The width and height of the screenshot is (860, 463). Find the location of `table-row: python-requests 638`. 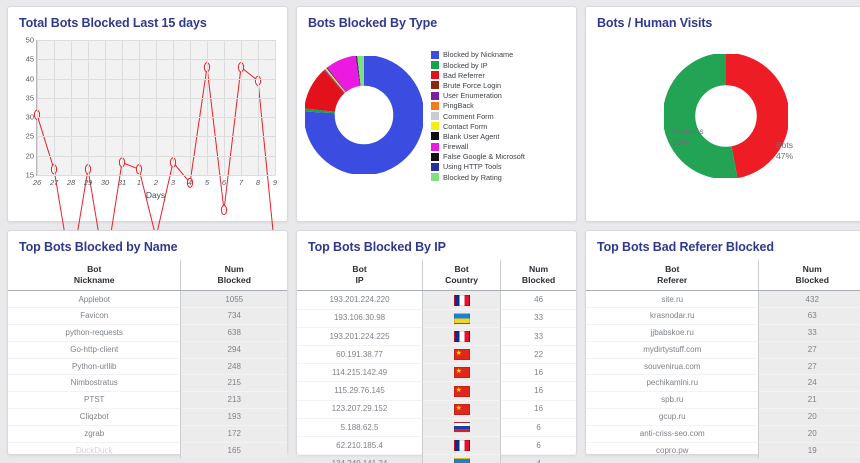

table-row: python-requests 638 is located at coordinates (147, 333).